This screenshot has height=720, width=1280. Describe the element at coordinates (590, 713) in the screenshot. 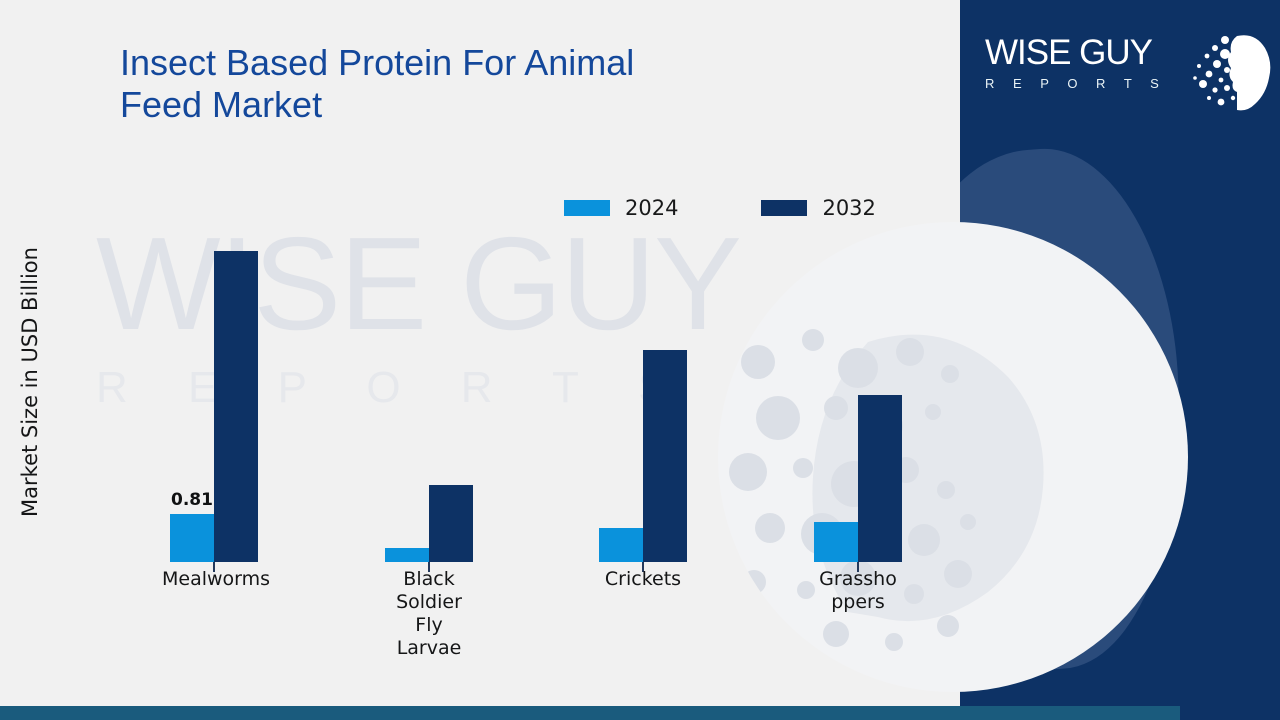

I see `bottom-accent-bar` at that location.